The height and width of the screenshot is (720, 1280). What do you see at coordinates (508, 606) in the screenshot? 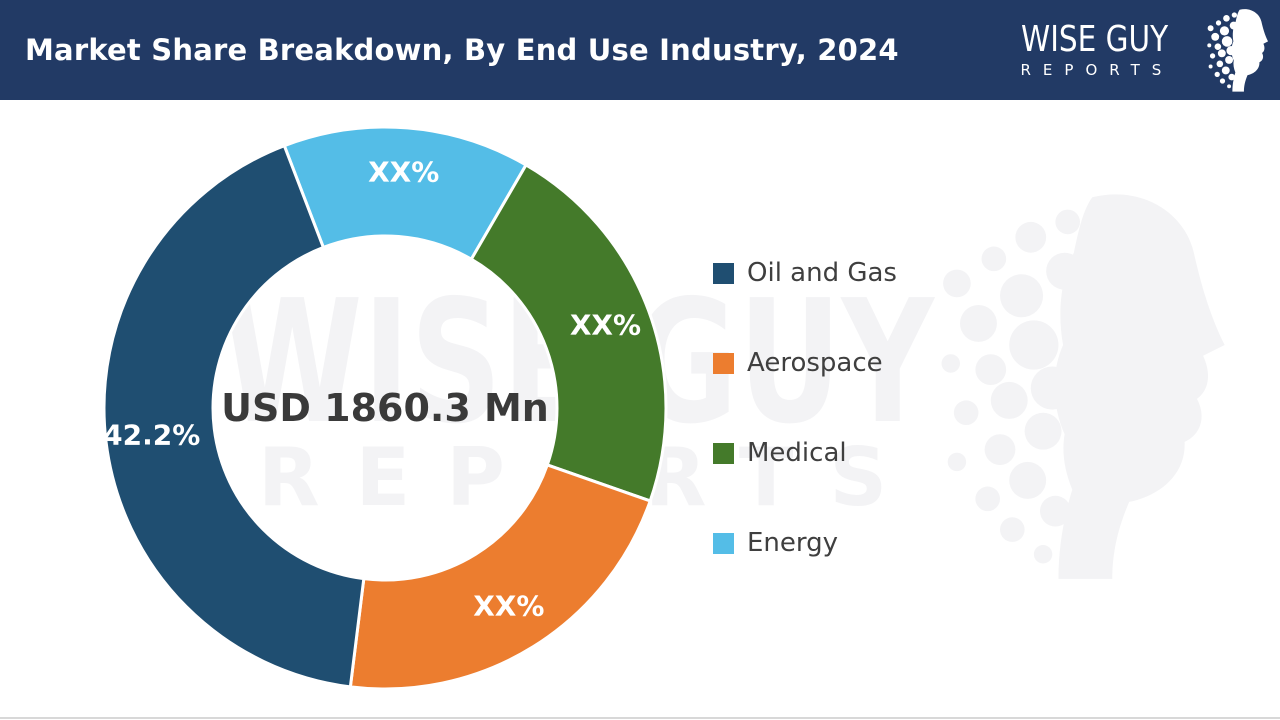
I see `segment-label-aerospace: XX%` at bounding box center [508, 606].